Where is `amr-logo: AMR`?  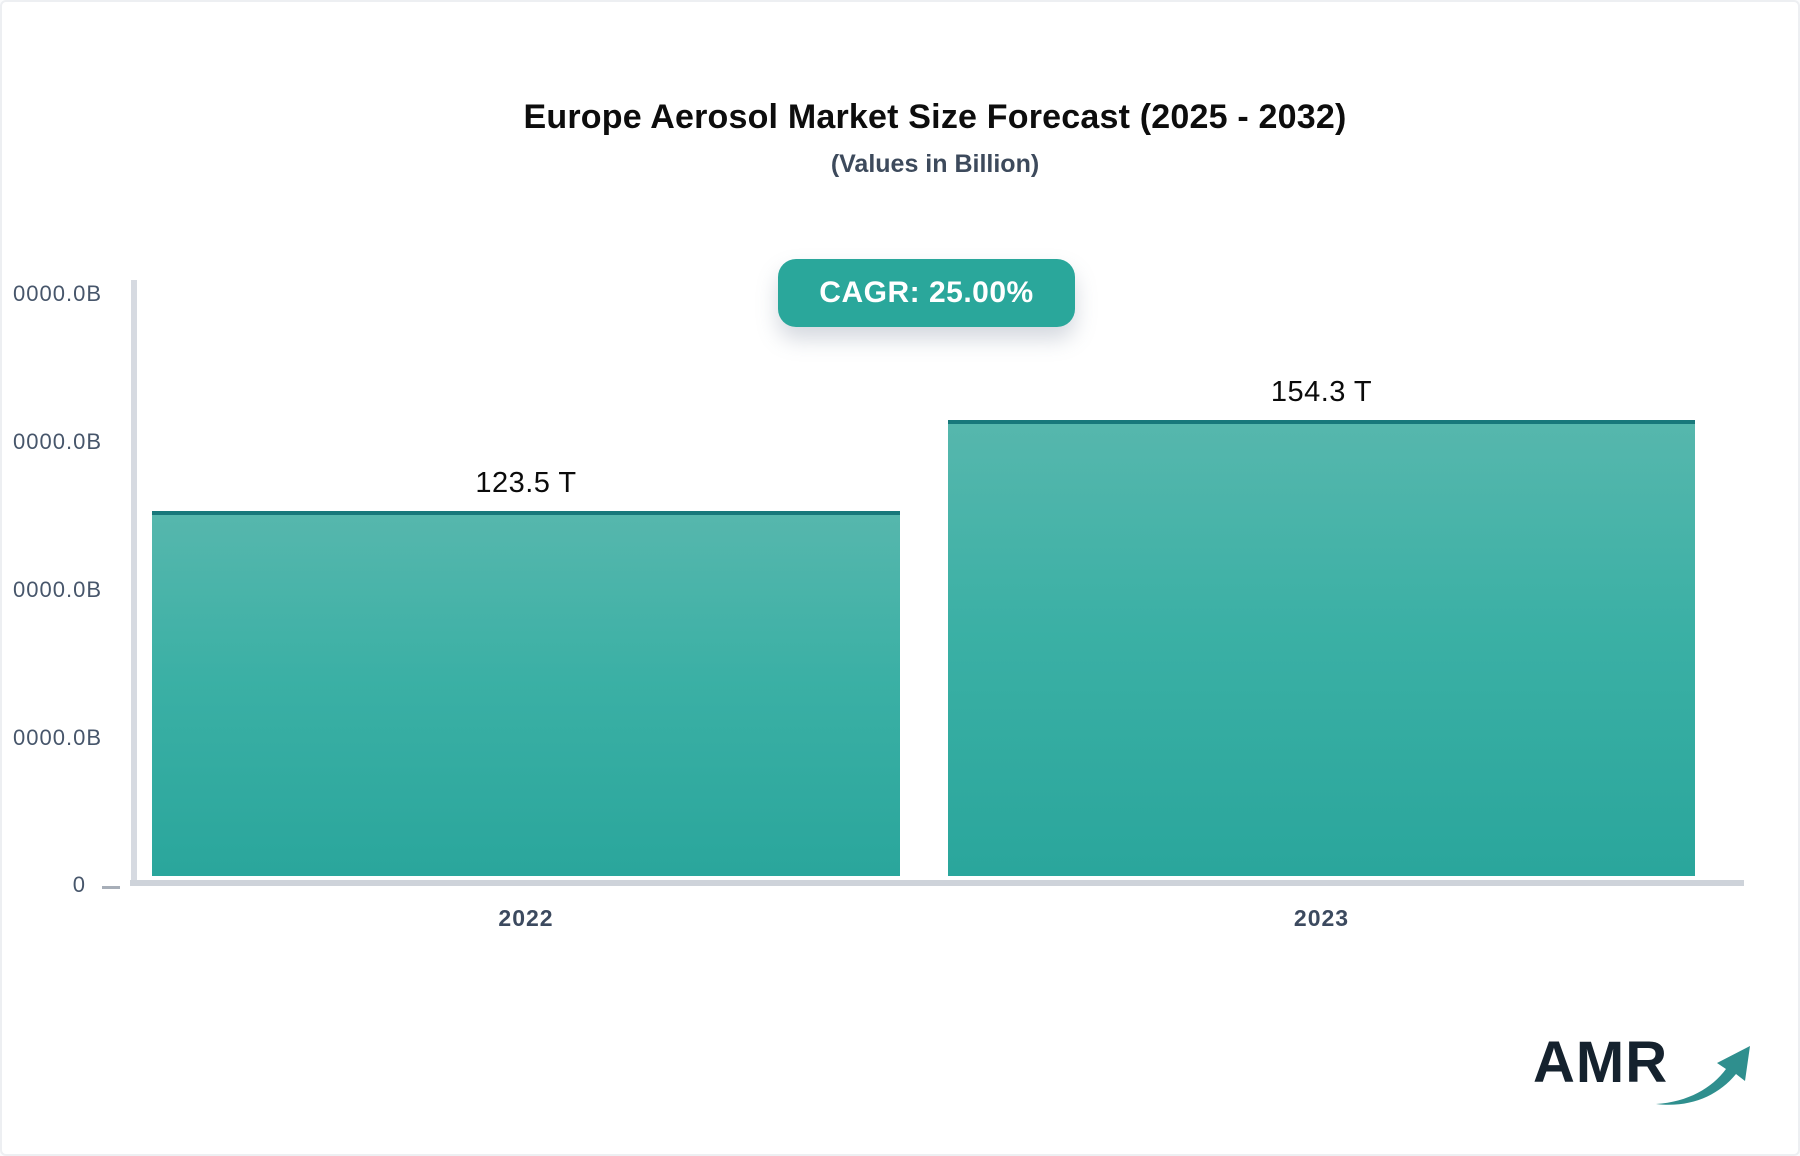 amr-logo: AMR is located at coordinates (1645, 1076).